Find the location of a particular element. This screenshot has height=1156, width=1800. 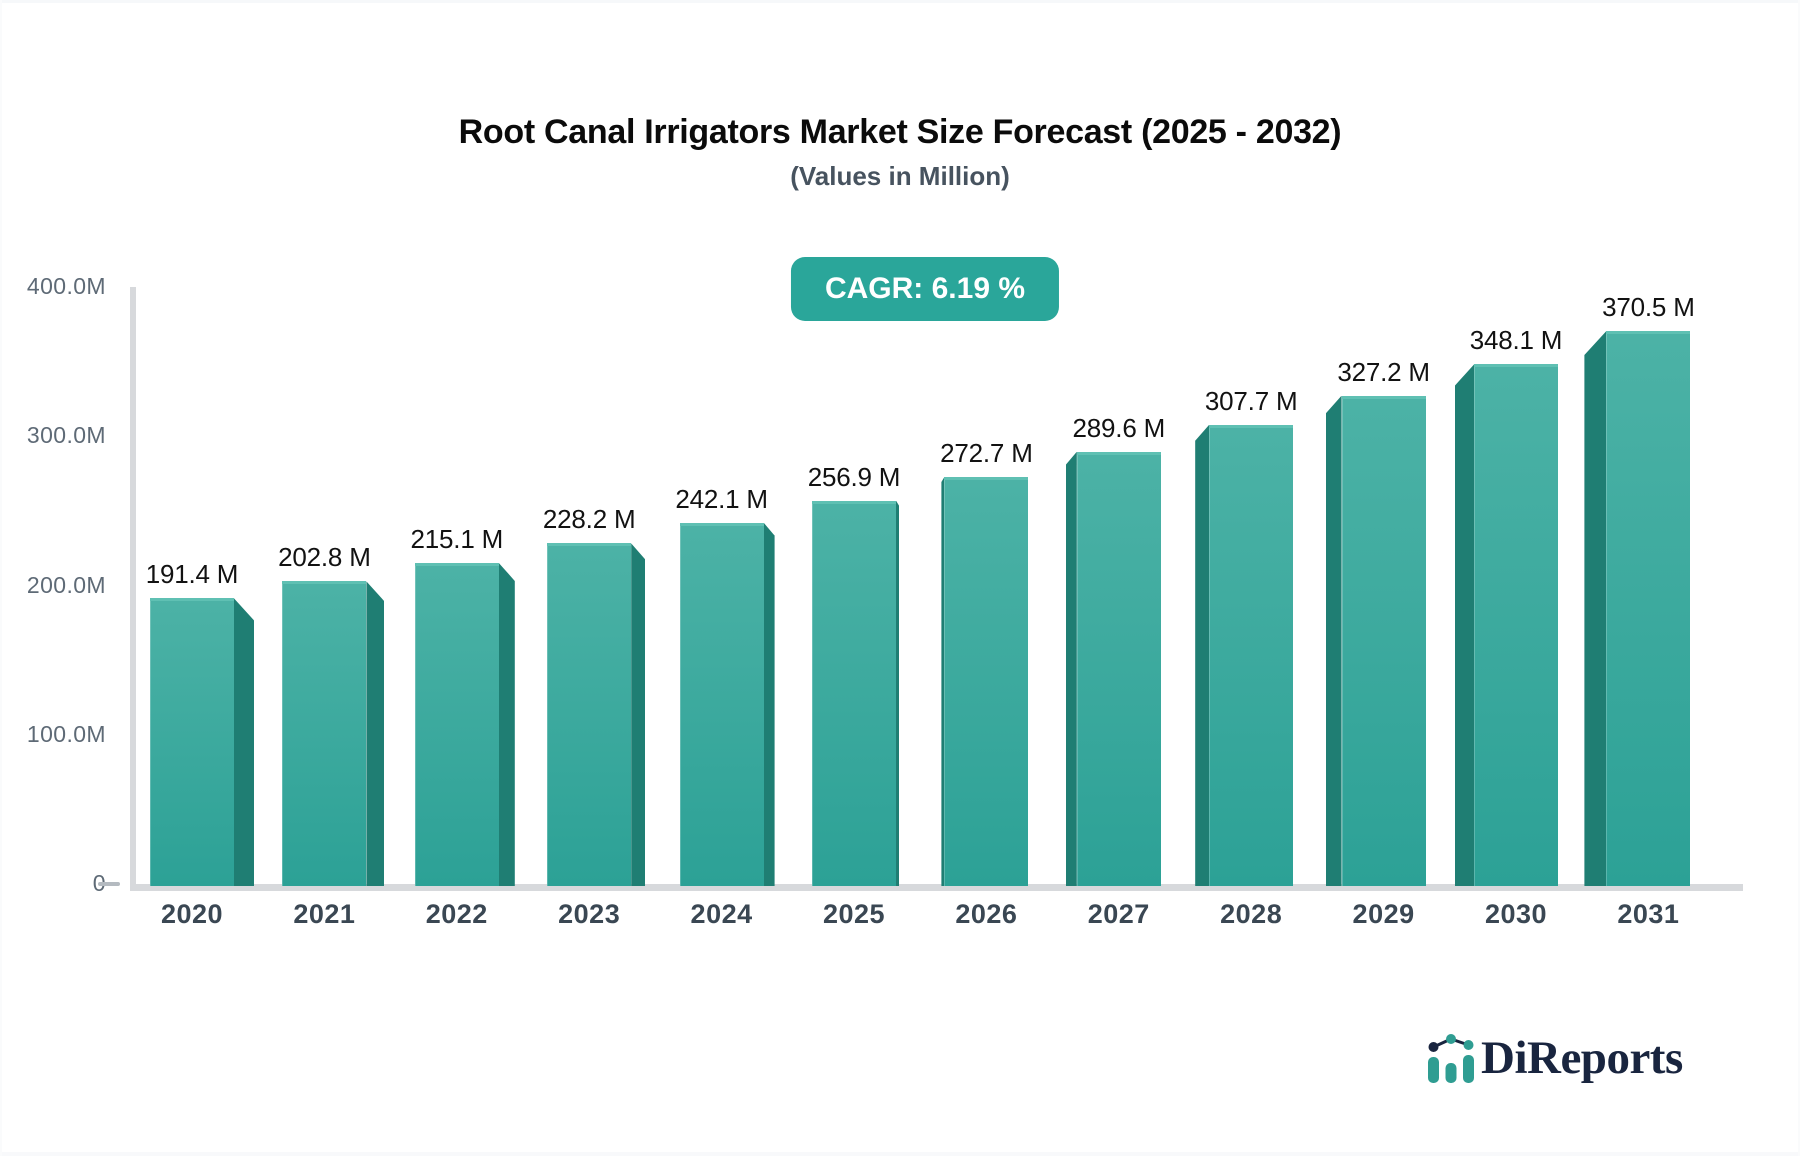

bar-value-label: 348.1 M is located at coordinates (1516, 340).